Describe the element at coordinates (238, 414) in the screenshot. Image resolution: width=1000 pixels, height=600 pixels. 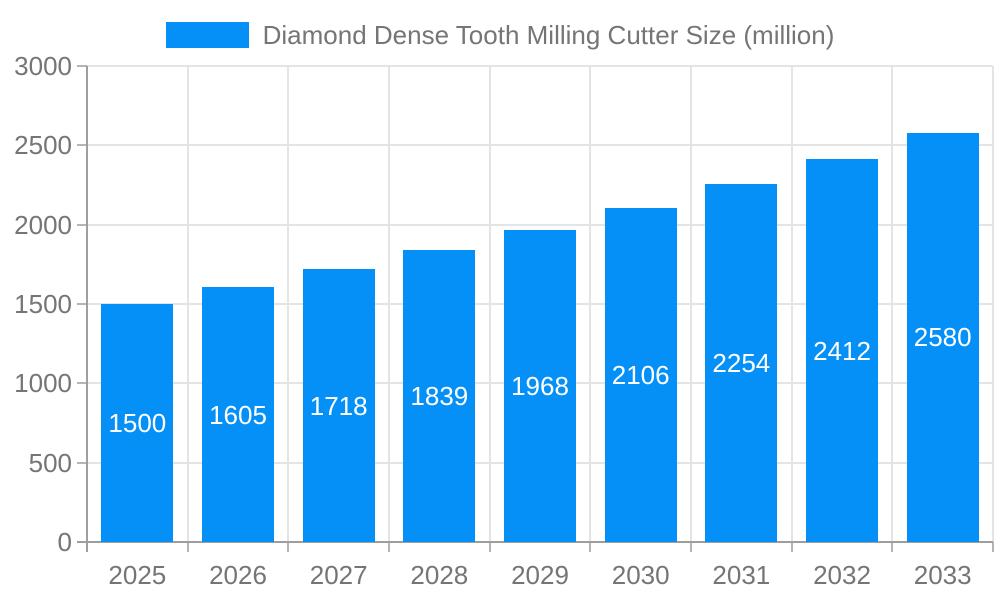
I see `bar-2026` at that location.